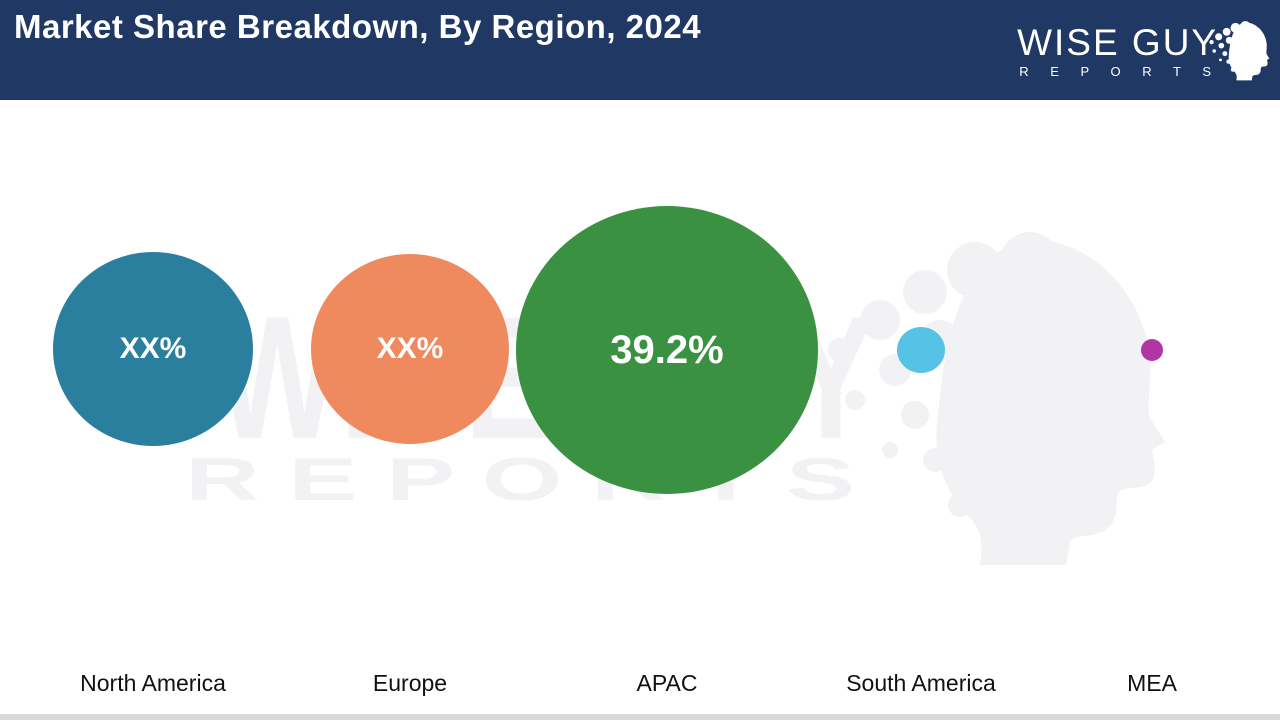 This screenshot has width=1280, height=720. What do you see at coordinates (358, 26) in the screenshot?
I see `page-title: Market Share Breakdown, By Region, 2024` at bounding box center [358, 26].